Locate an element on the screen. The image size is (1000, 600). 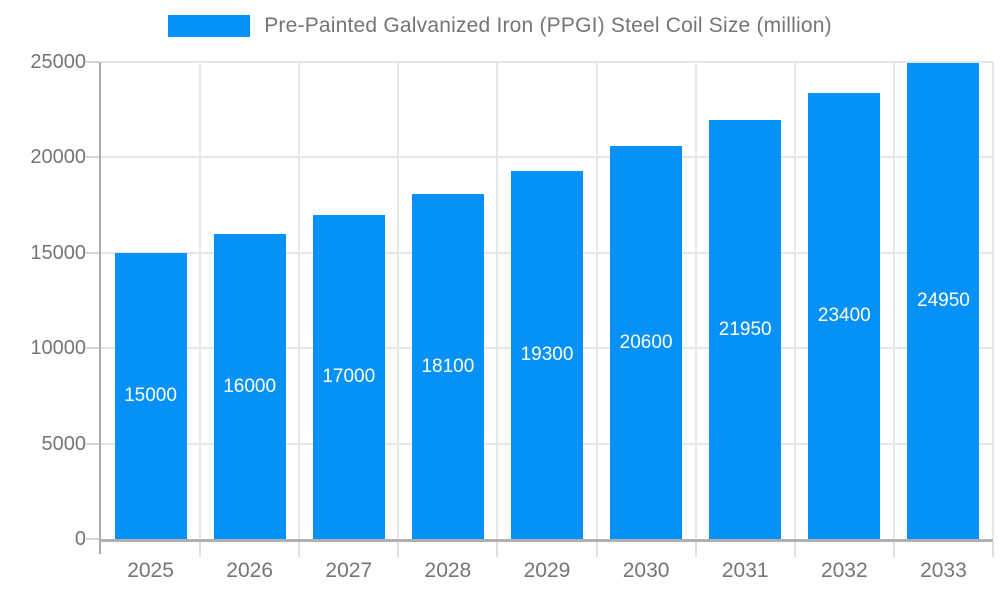
bar-value-label: 18100 is located at coordinates (448, 366).